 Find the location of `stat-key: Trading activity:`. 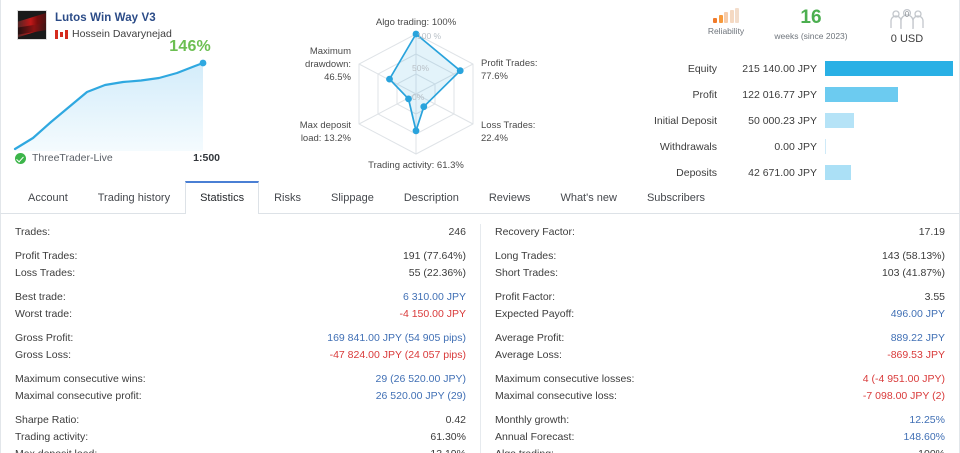

stat-key: Trading activity: is located at coordinates (52, 437).